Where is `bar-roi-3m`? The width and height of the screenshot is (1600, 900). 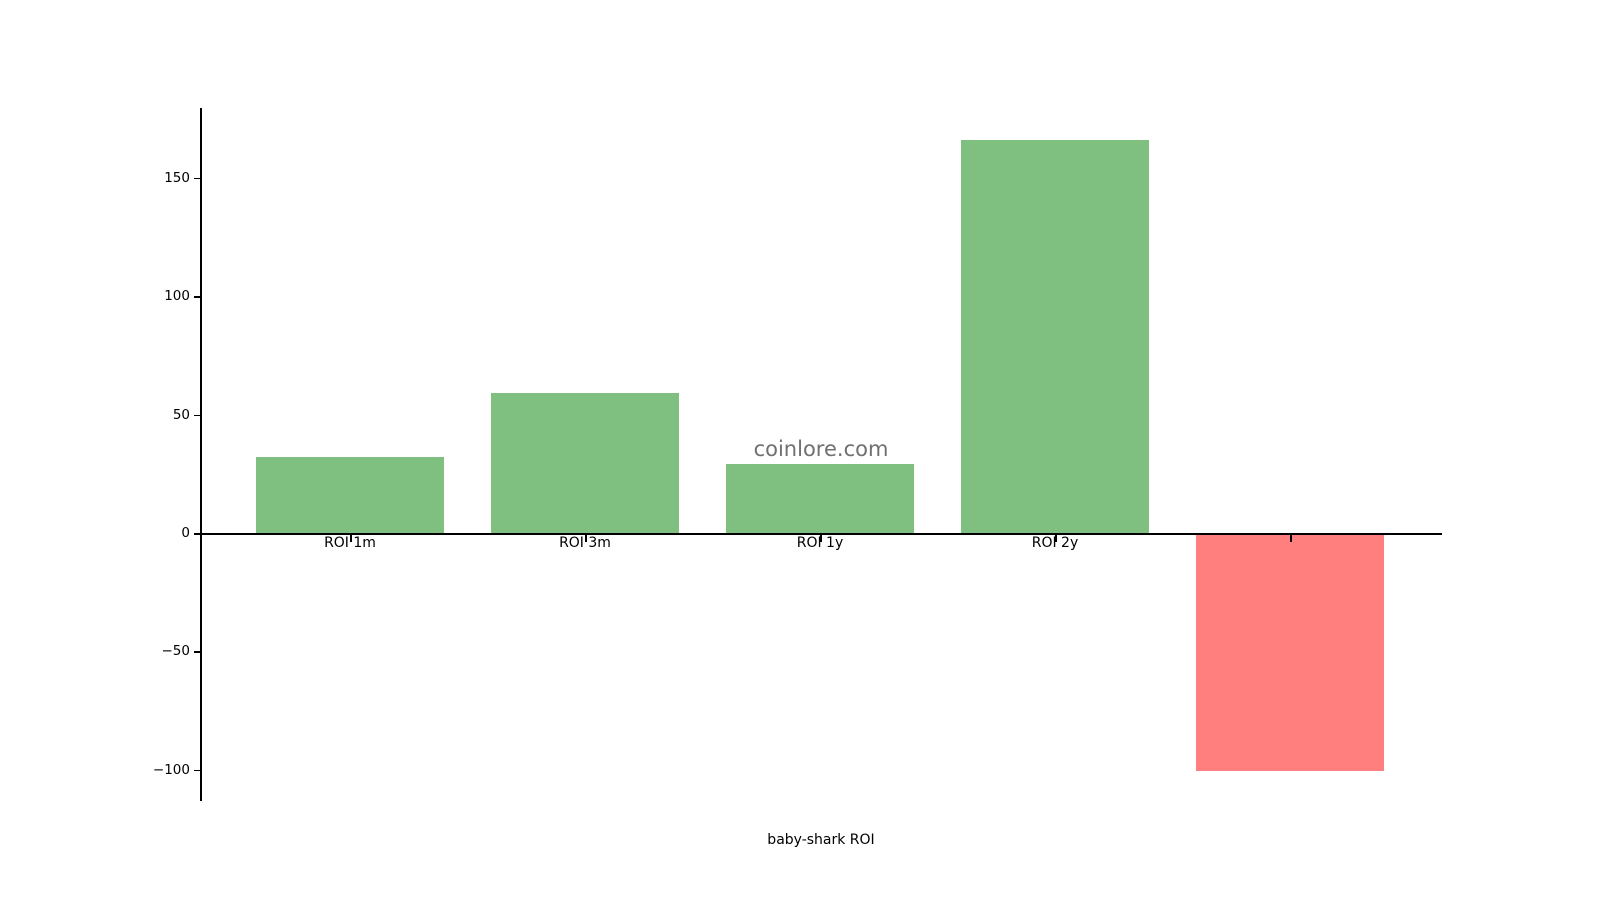 bar-roi-3m is located at coordinates (585, 463).